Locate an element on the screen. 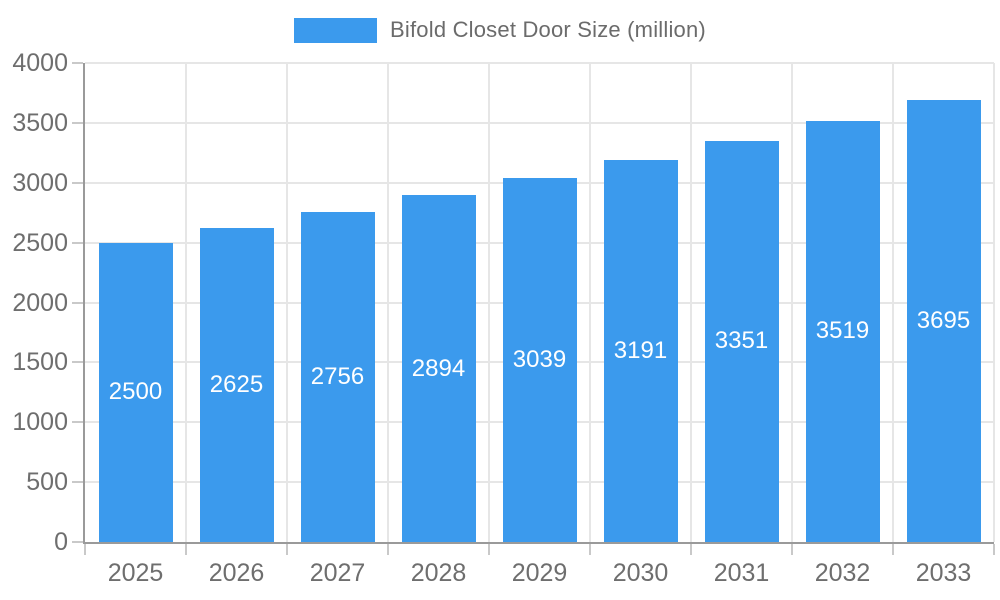 This screenshot has height=600, width=1000. bar: 3519 is located at coordinates (842, 331).